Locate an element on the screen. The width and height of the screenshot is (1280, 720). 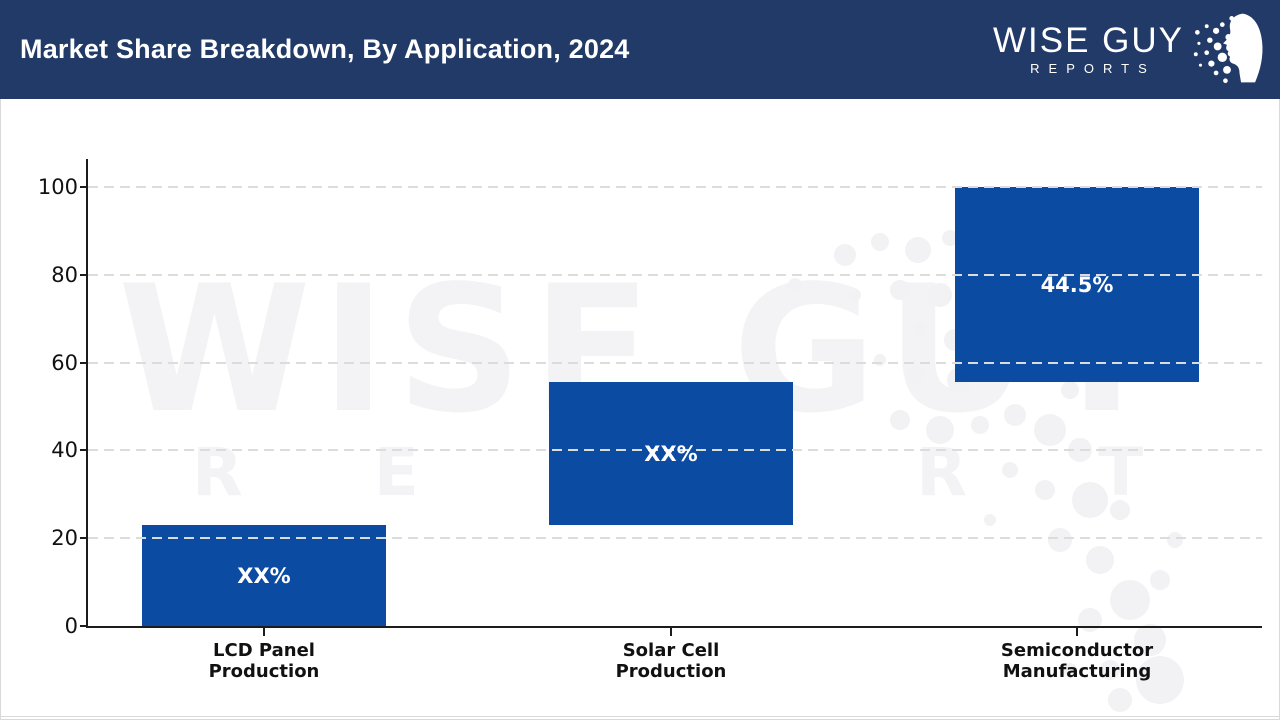
y-tick-label-60: 60 is located at coordinates (64, 362).